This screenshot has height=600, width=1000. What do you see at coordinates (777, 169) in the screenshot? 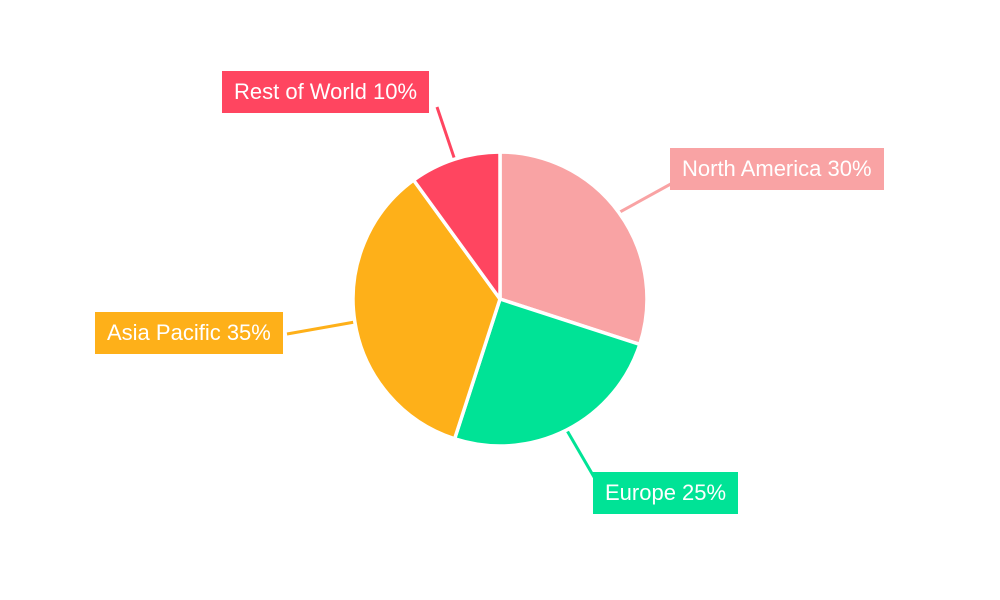
I see `pie-label-north-america: North America 30%` at bounding box center [777, 169].